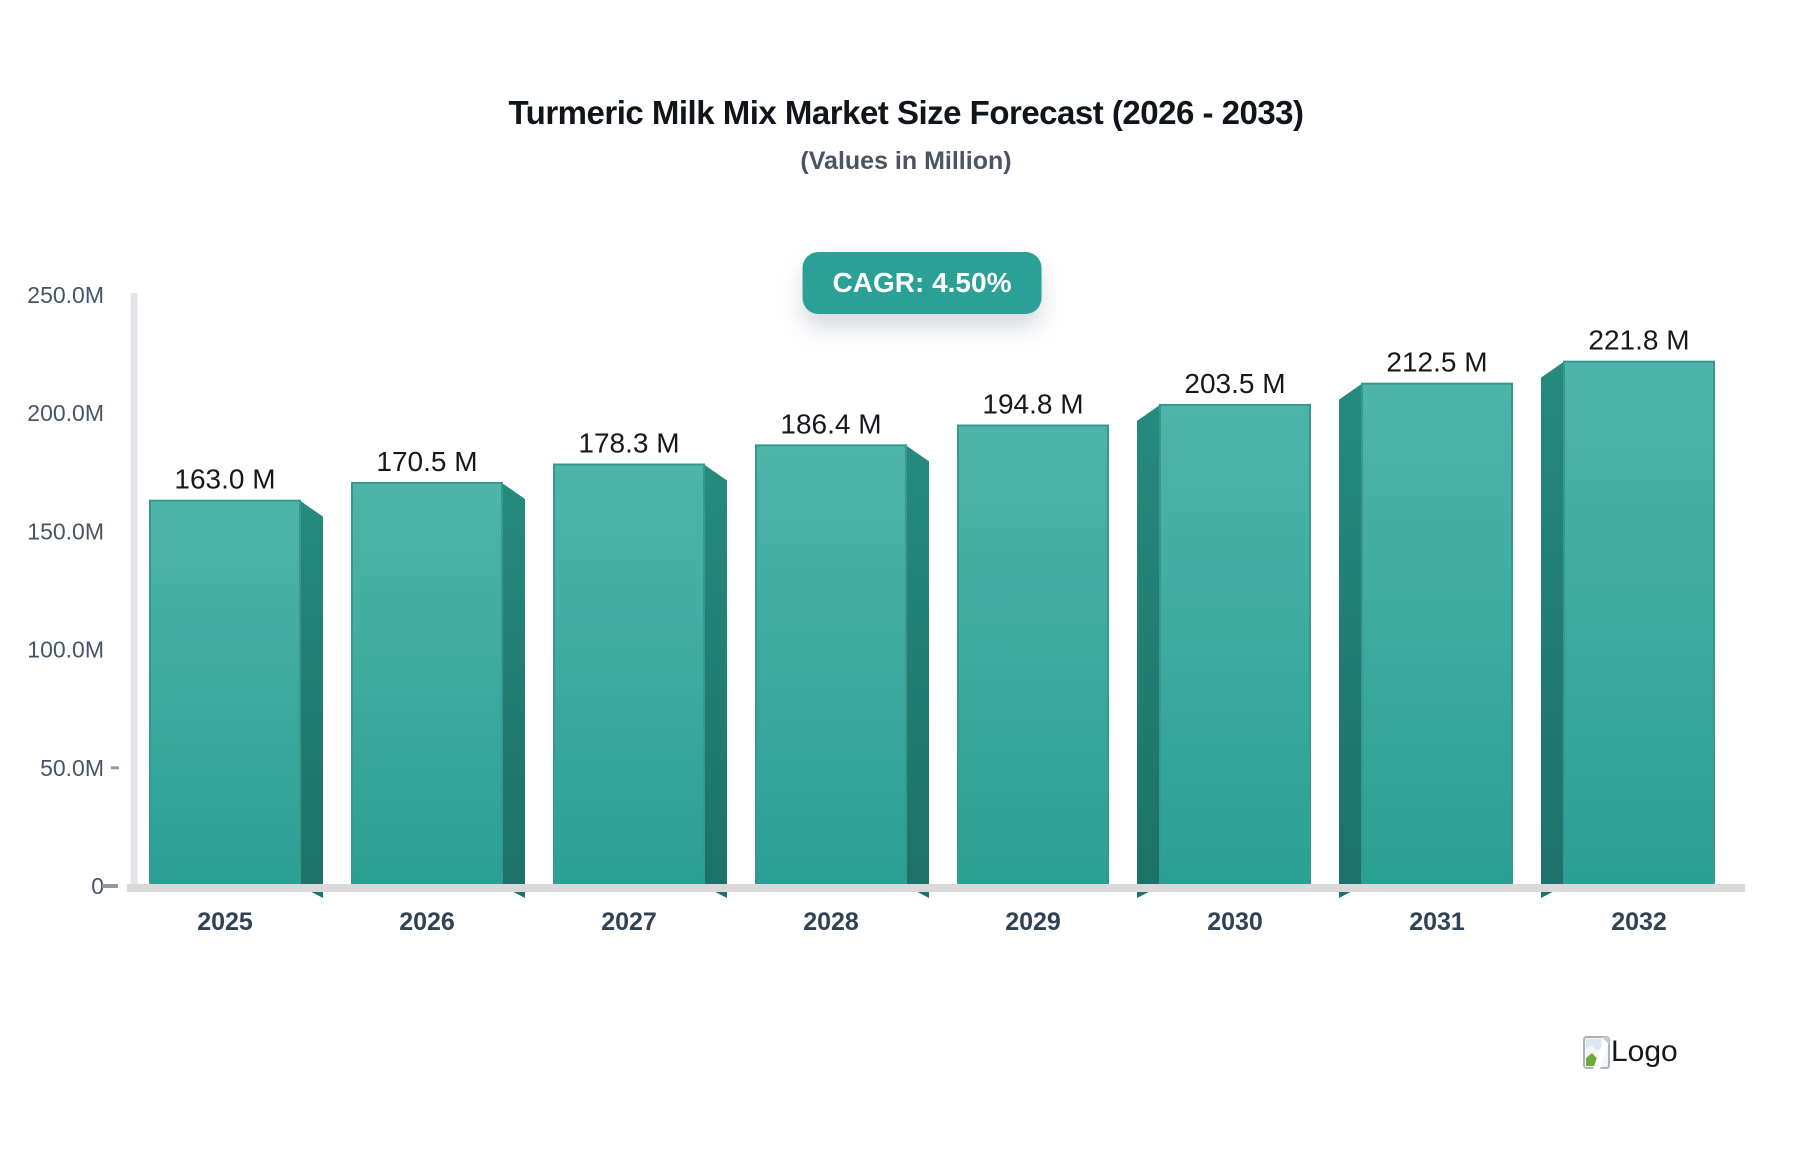 The image size is (1800, 1156). I want to click on bar-value-label: 221.8 M, so click(1638, 340).